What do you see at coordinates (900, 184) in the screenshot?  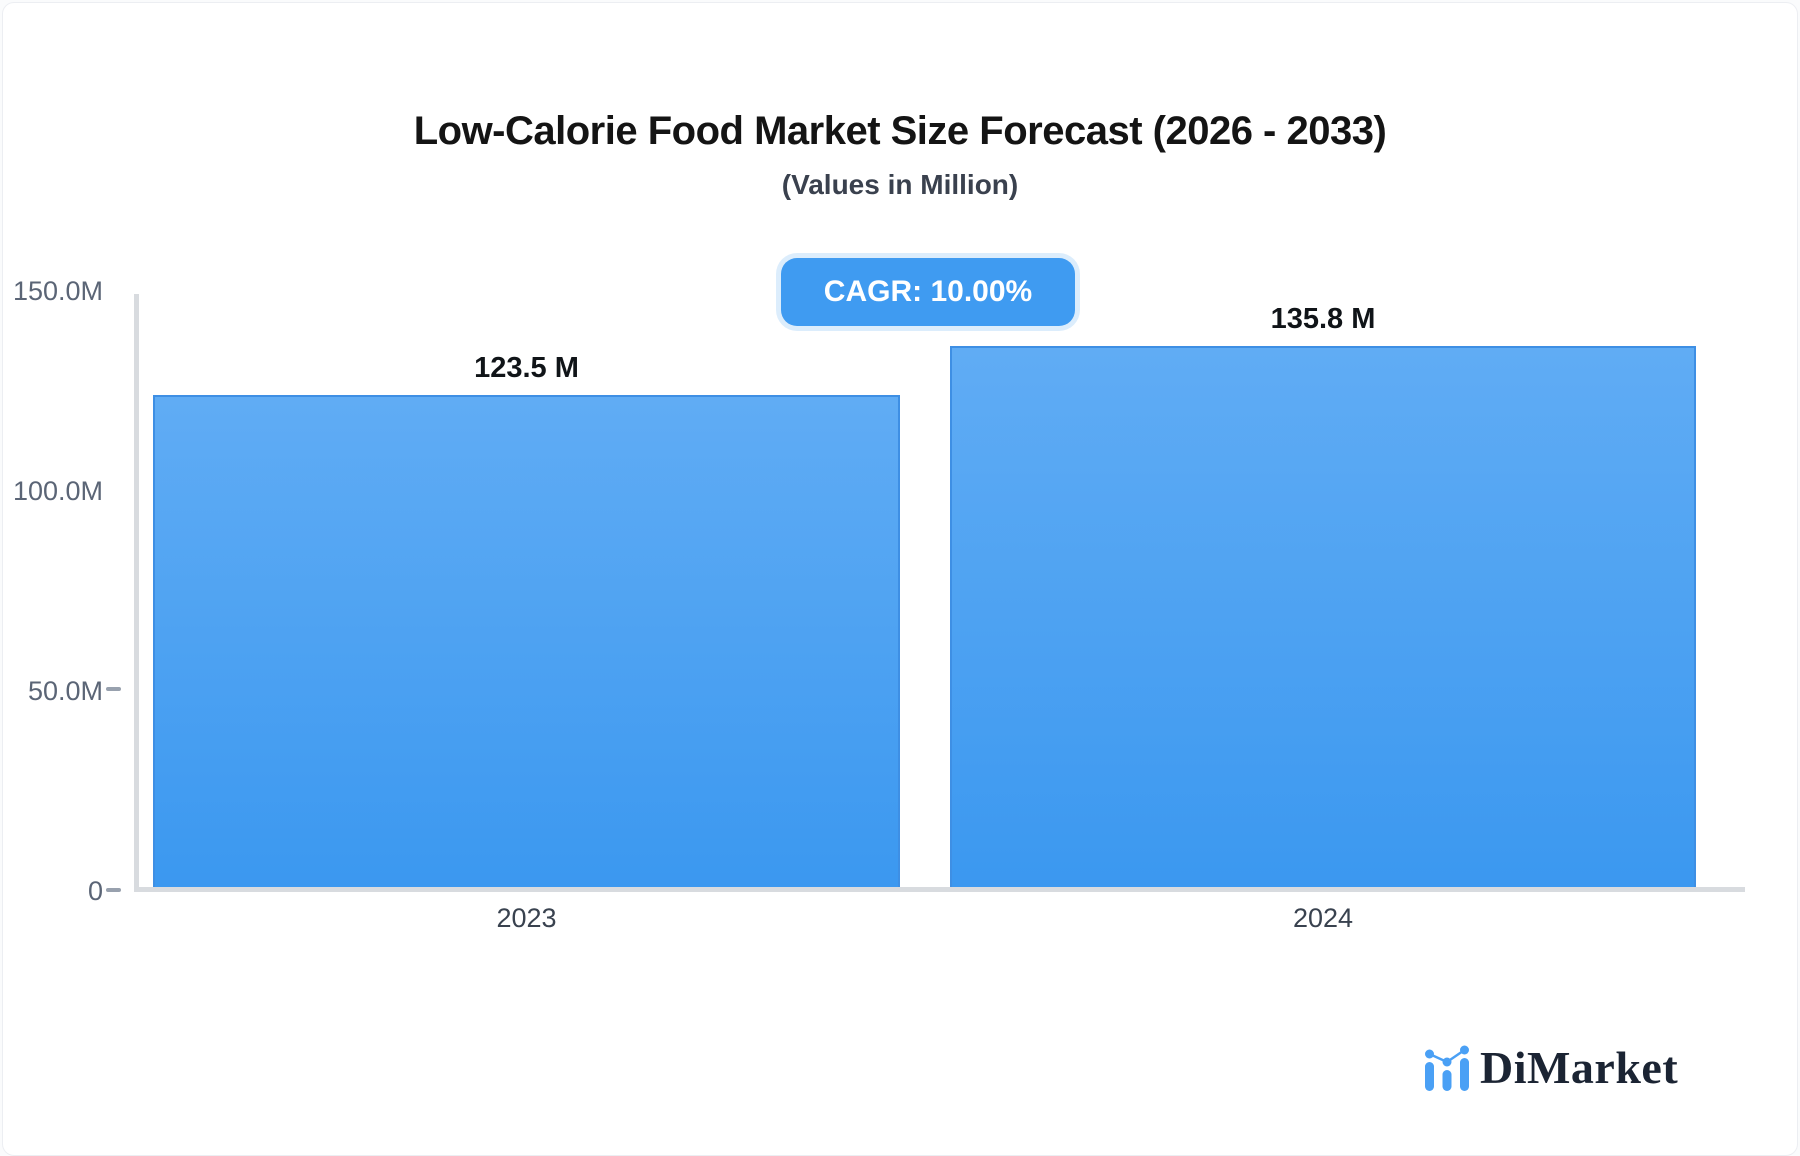 I see `chart-subtitle: (Values in Million)` at bounding box center [900, 184].